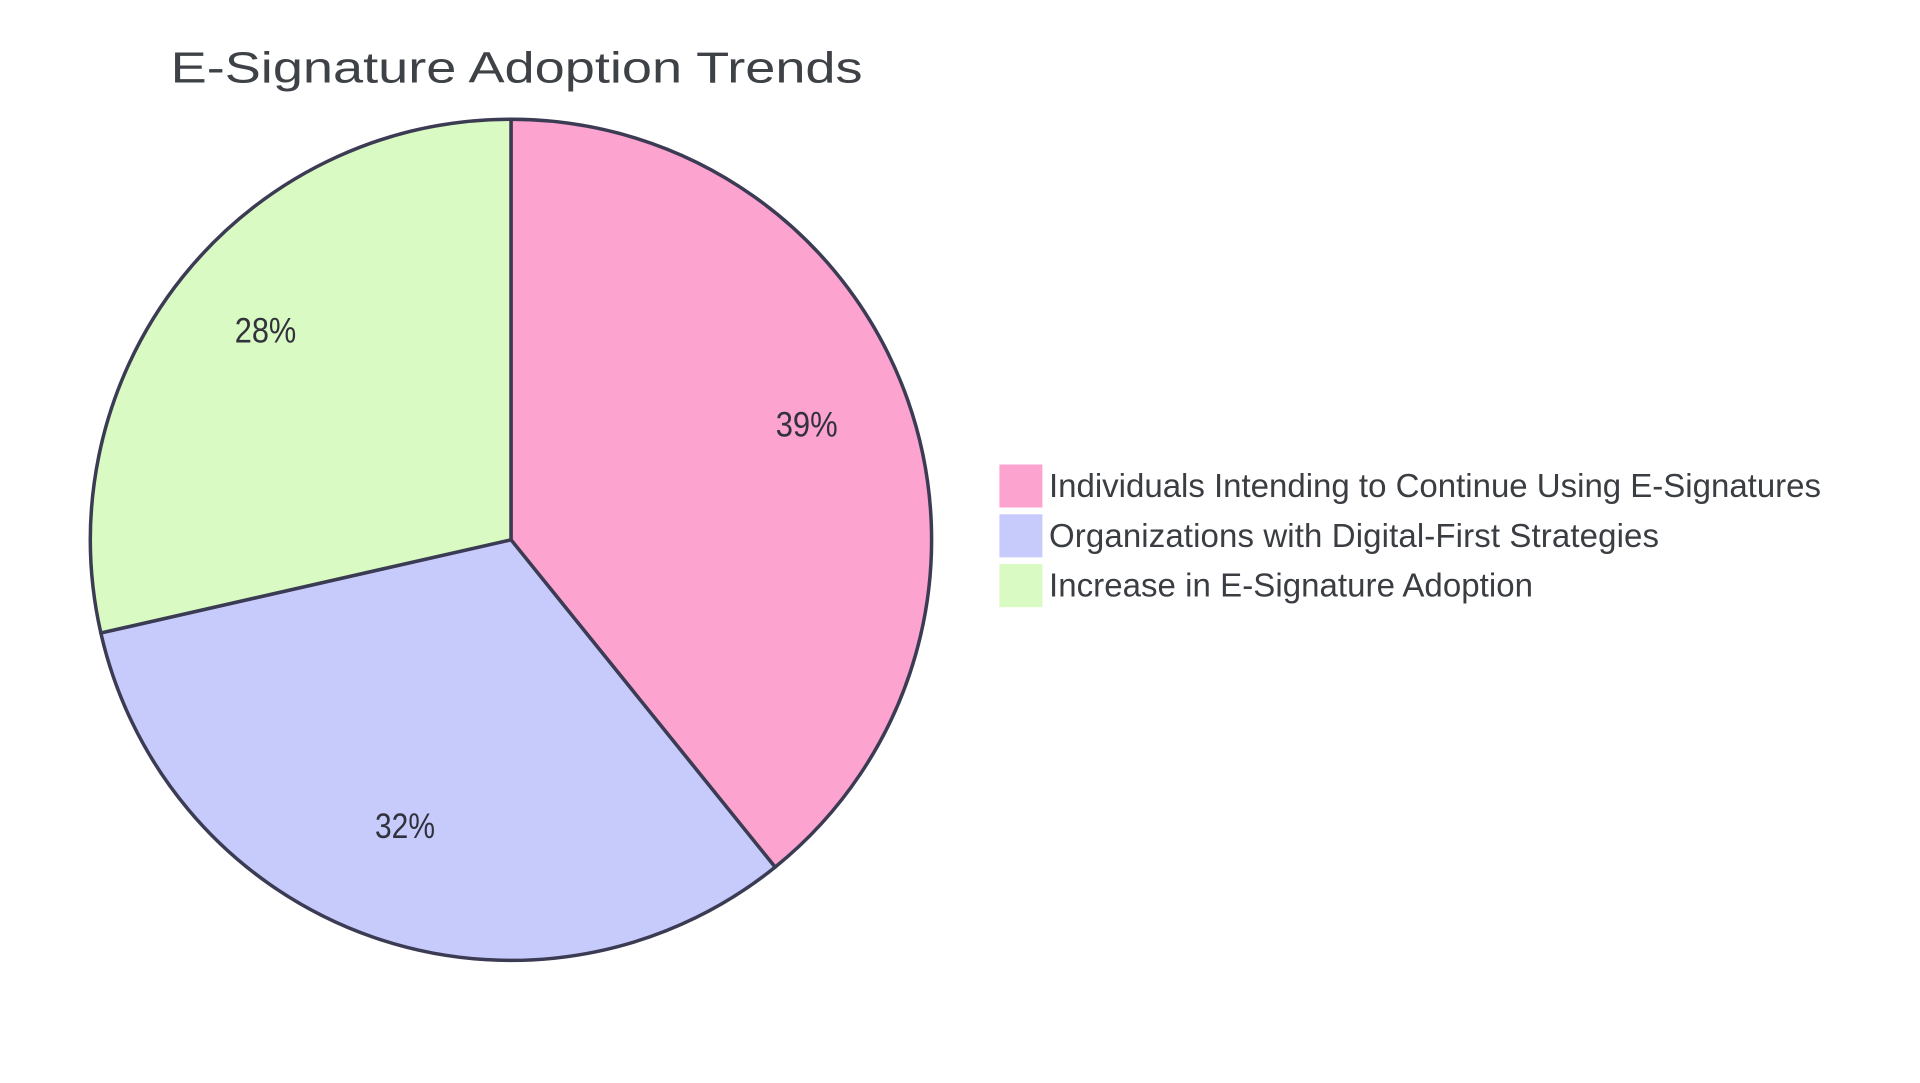  Describe the element at coordinates (266, 331) in the screenshot. I see `svg-text: 28%` at that location.